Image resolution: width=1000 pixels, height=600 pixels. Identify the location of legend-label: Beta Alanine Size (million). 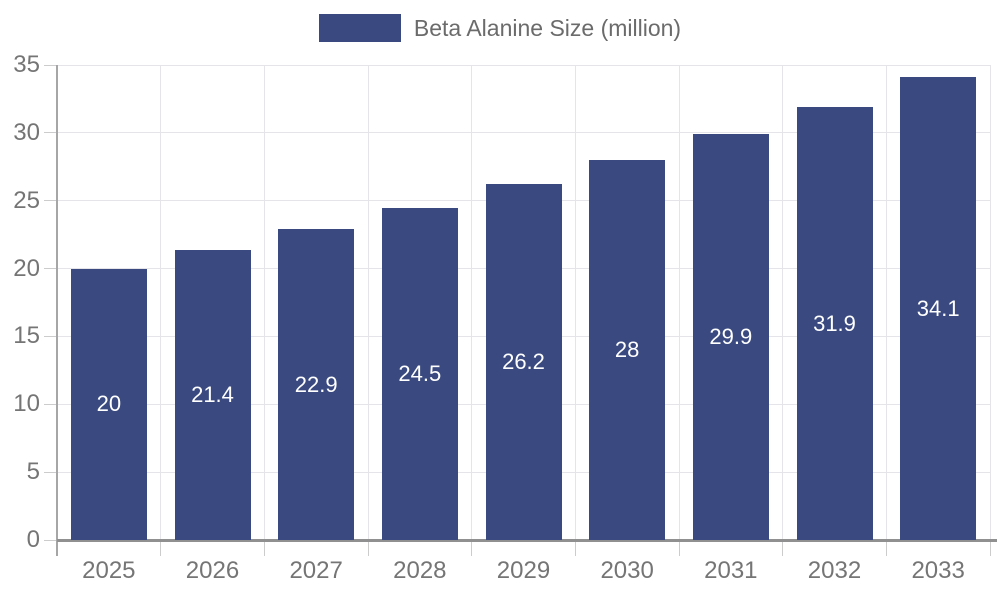
(547, 28).